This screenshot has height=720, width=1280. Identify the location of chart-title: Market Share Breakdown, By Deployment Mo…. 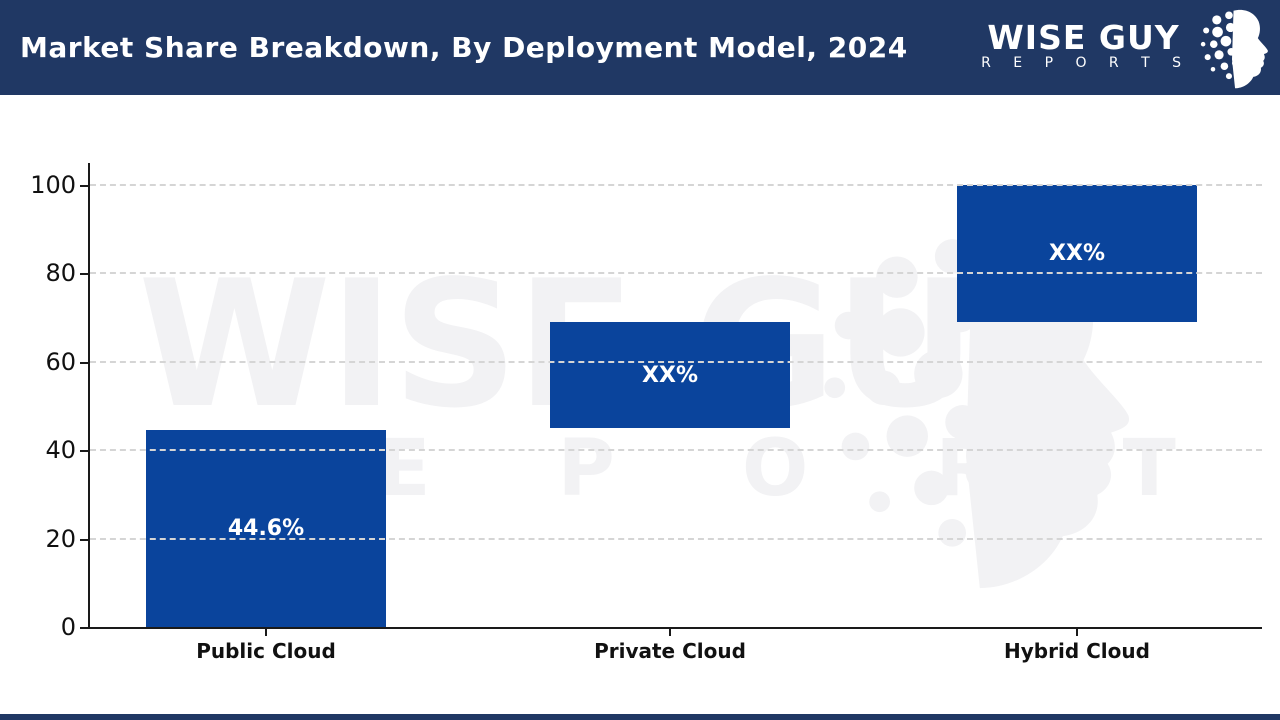
(464, 47).